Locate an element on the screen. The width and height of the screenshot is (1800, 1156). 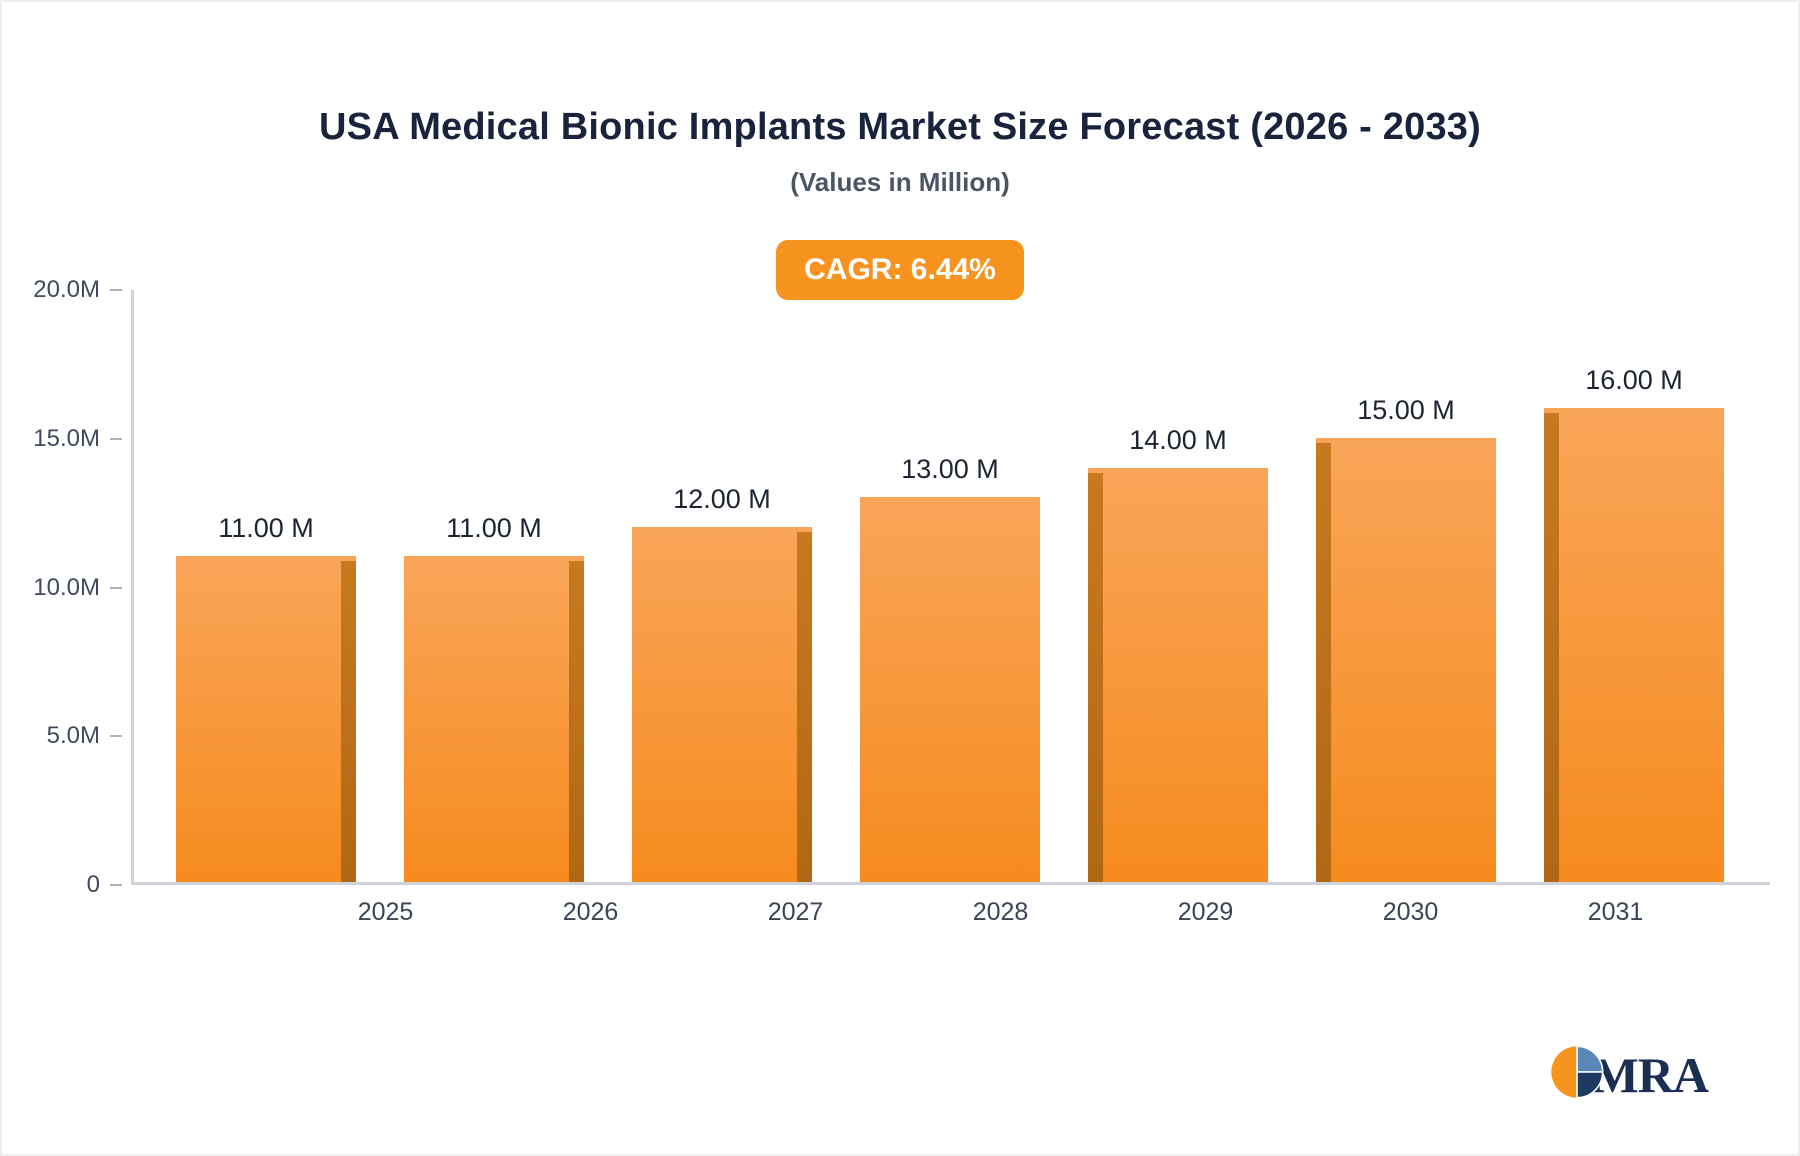
chart-subtitle: (Values in Million) is located at coordinates (900, 182).